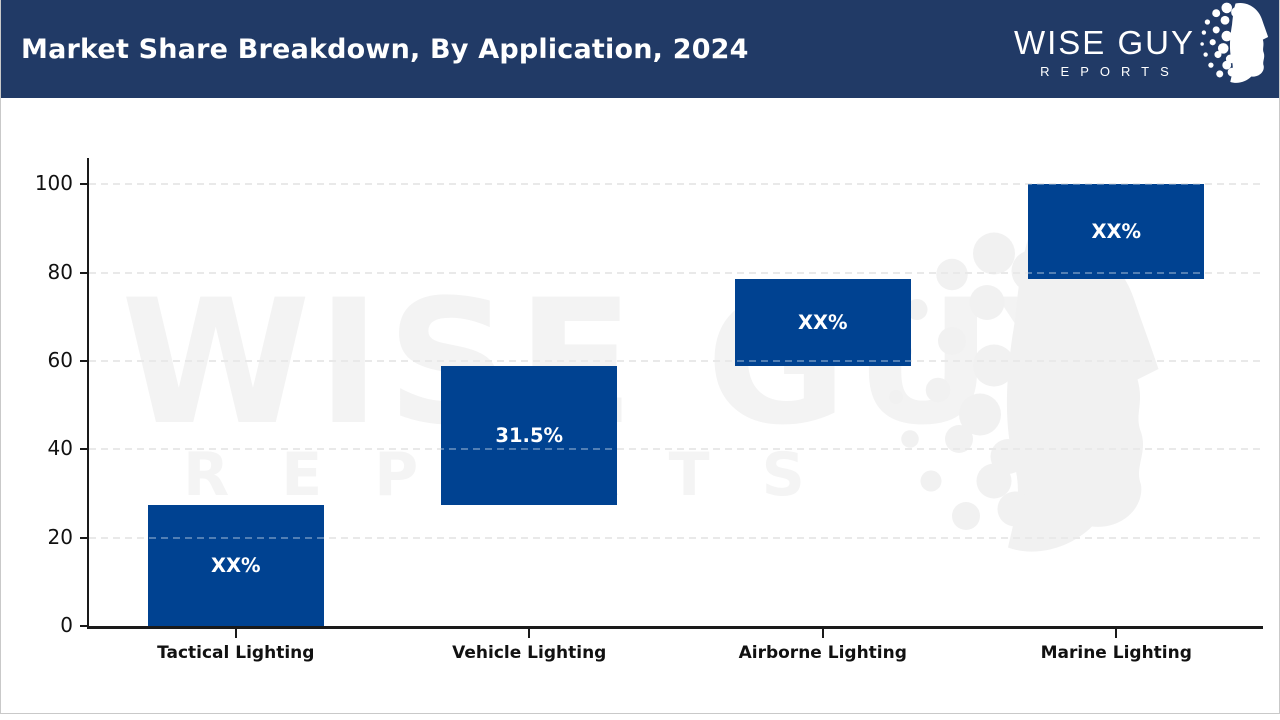 Image resolution: width=1280 pixels, height=720 pixels. What do you see at coordinates (60, 360) in the screenshot?
I see `y-tick-label: 60` at bounding box center [60, 360].